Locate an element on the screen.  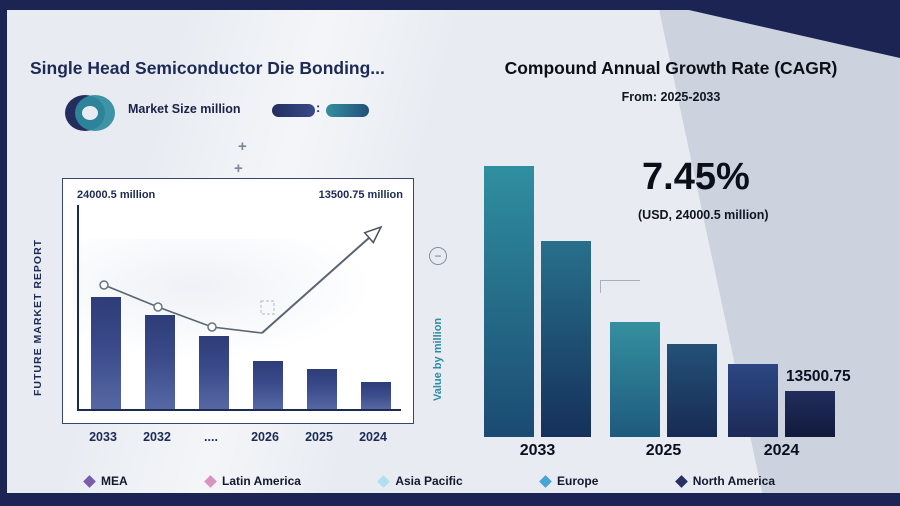
legend-item-asia-pacific: Asia Pacific is located at coordinates (420, 481).